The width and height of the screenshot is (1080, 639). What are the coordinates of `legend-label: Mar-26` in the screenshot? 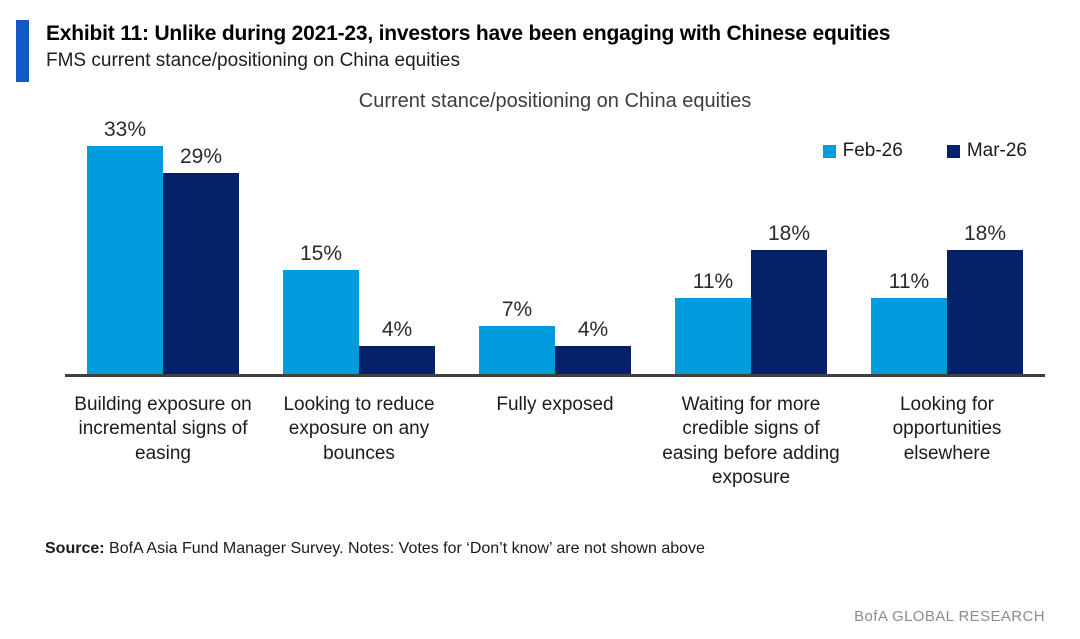 It's located at (996, 150).